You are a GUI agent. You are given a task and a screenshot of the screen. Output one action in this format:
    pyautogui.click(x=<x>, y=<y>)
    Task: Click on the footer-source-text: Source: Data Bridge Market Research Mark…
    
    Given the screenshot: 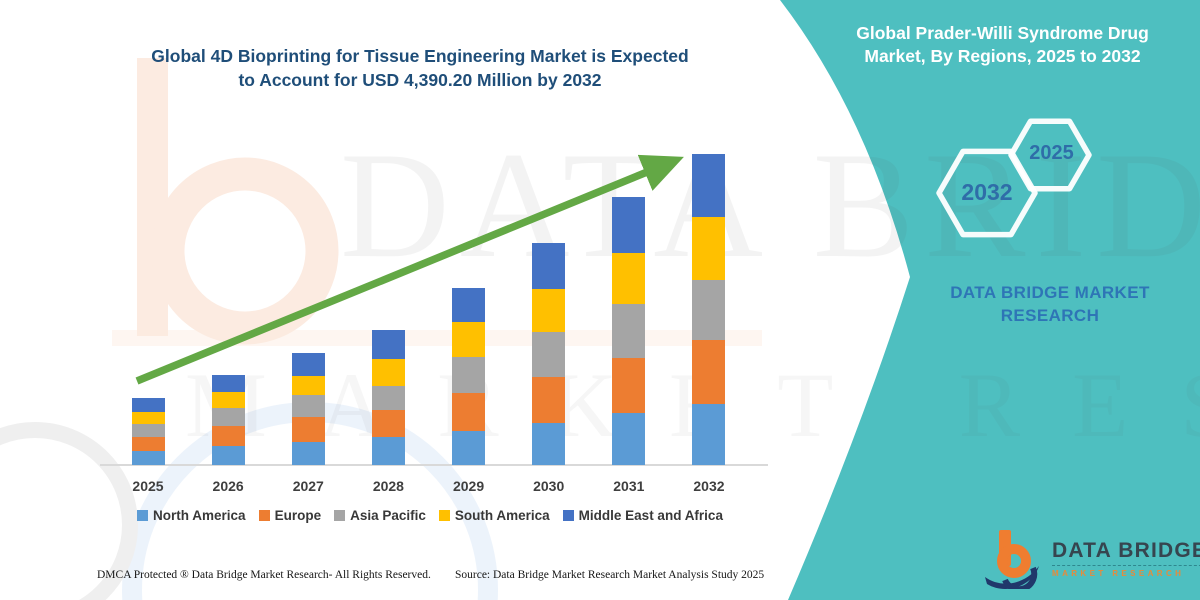 What is the action you would take?
    pyautogui.click(x=610, y=575)
    